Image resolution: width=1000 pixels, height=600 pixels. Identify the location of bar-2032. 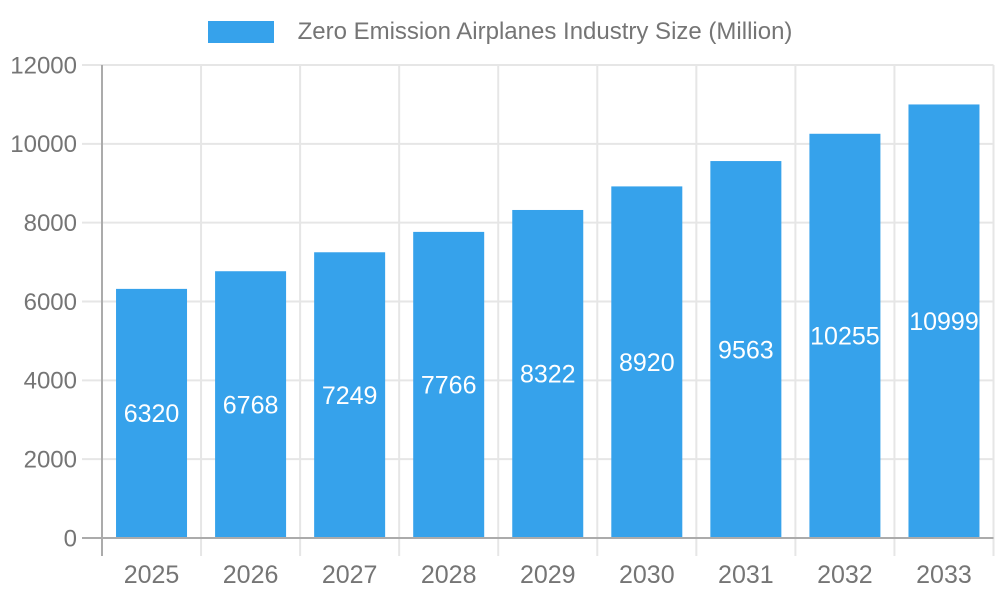
(845, 335).